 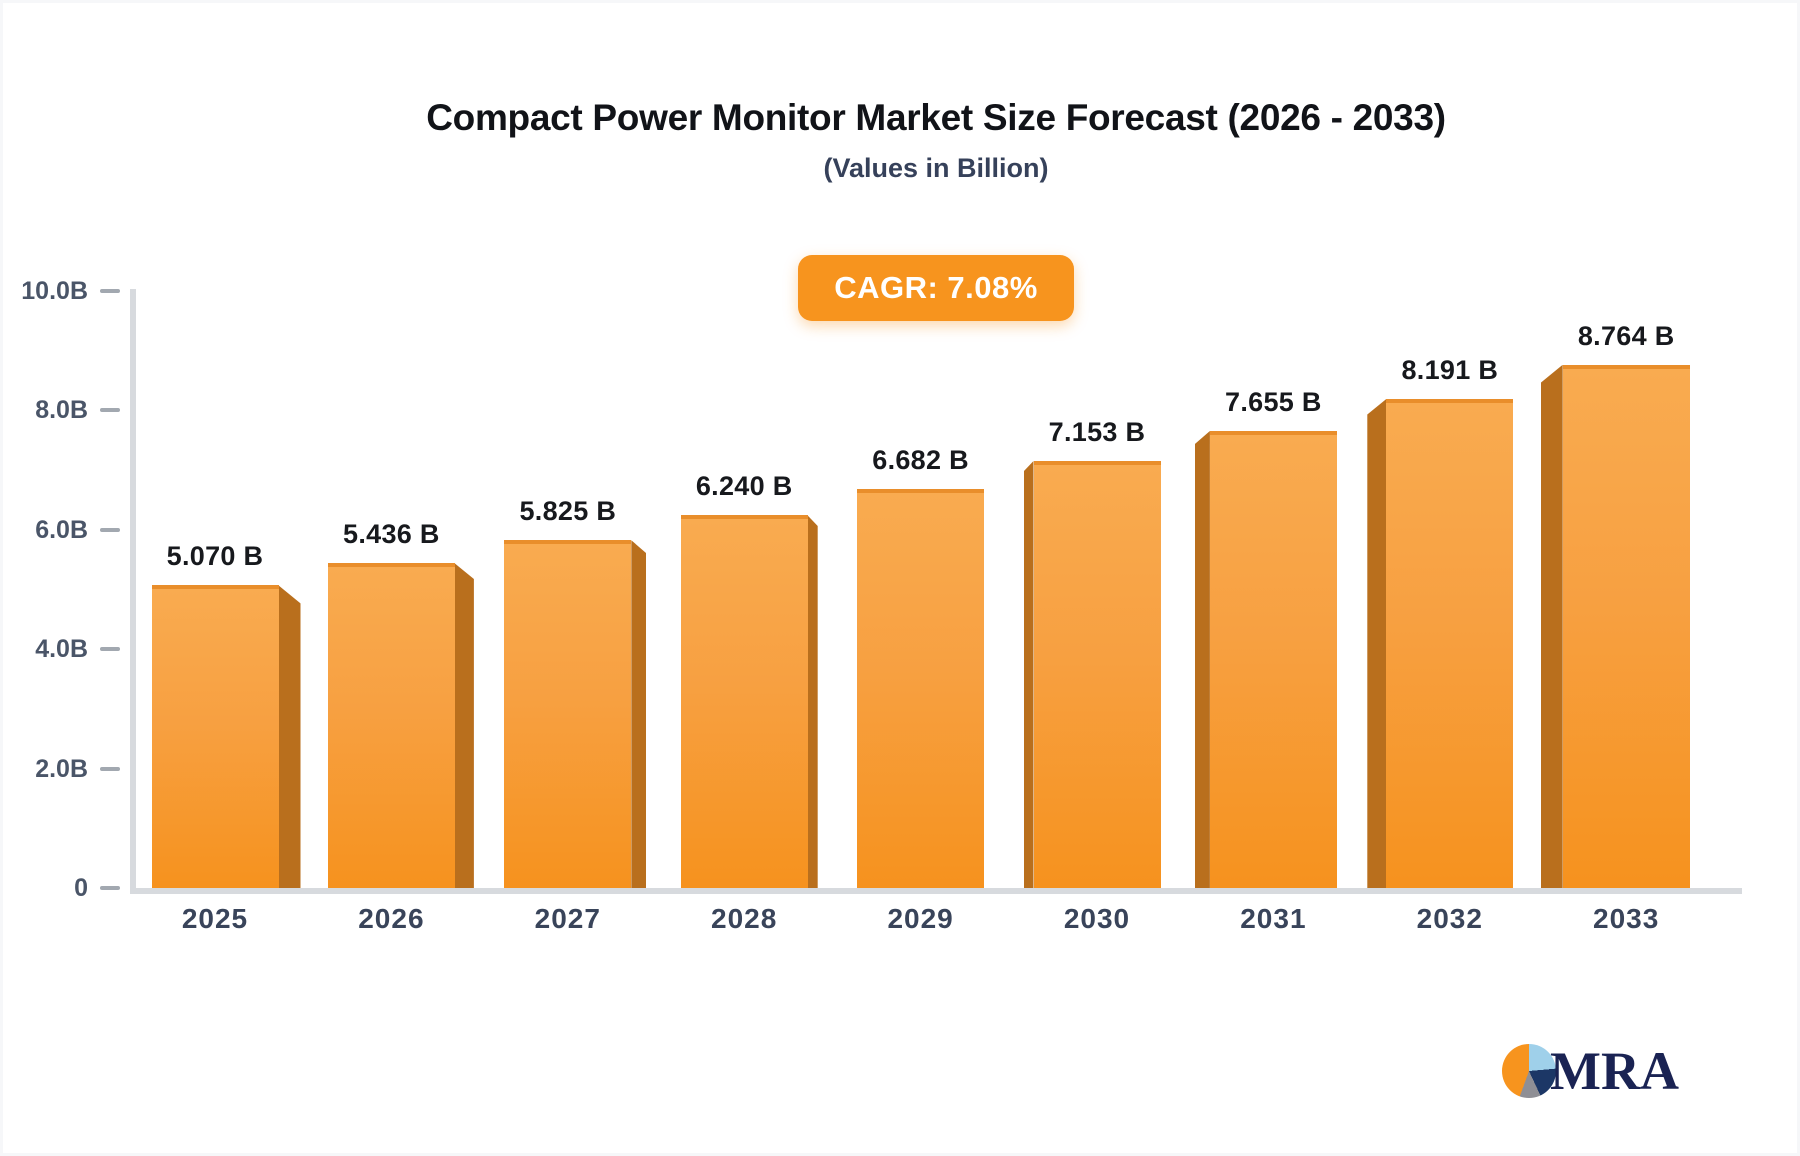 What do you see at coordinates (1626, 918) in the screenshot?
I see `x-axis-label: 2033` at bounding box center [1626, 918].